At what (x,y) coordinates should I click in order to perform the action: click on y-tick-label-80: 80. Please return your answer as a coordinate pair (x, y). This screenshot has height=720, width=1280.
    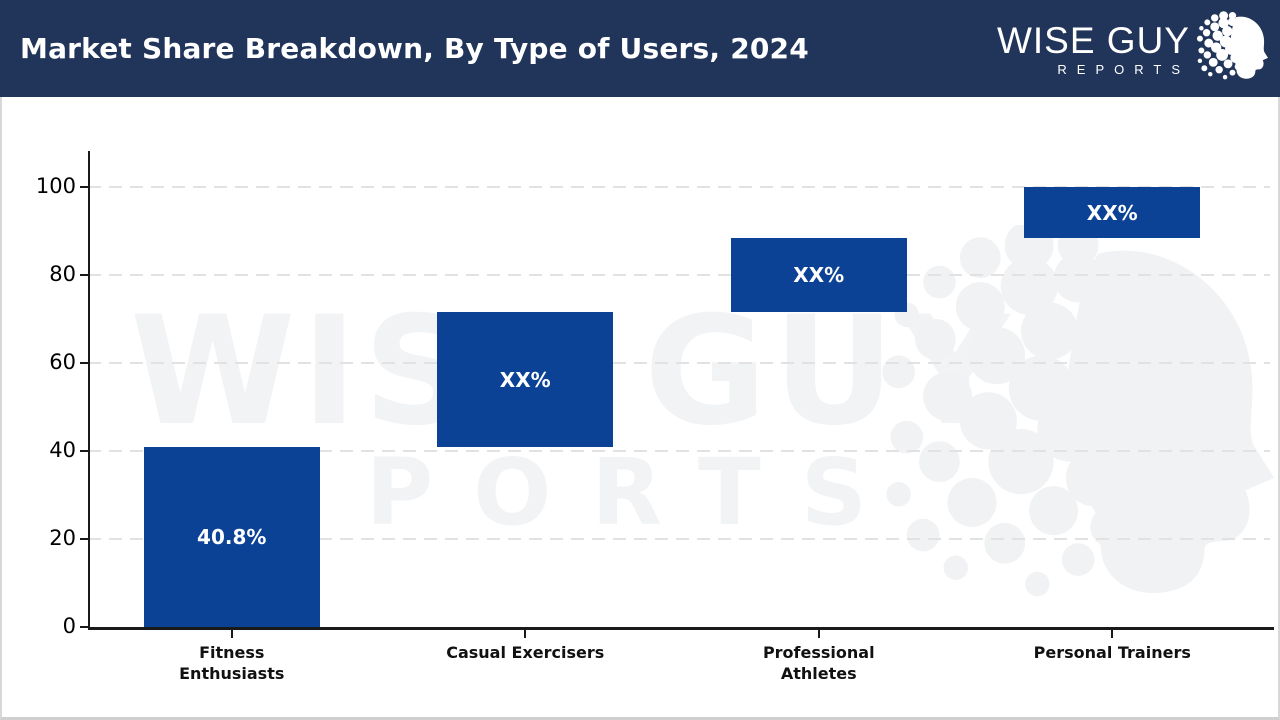
    Looking at the image, I should click on (62, 274).